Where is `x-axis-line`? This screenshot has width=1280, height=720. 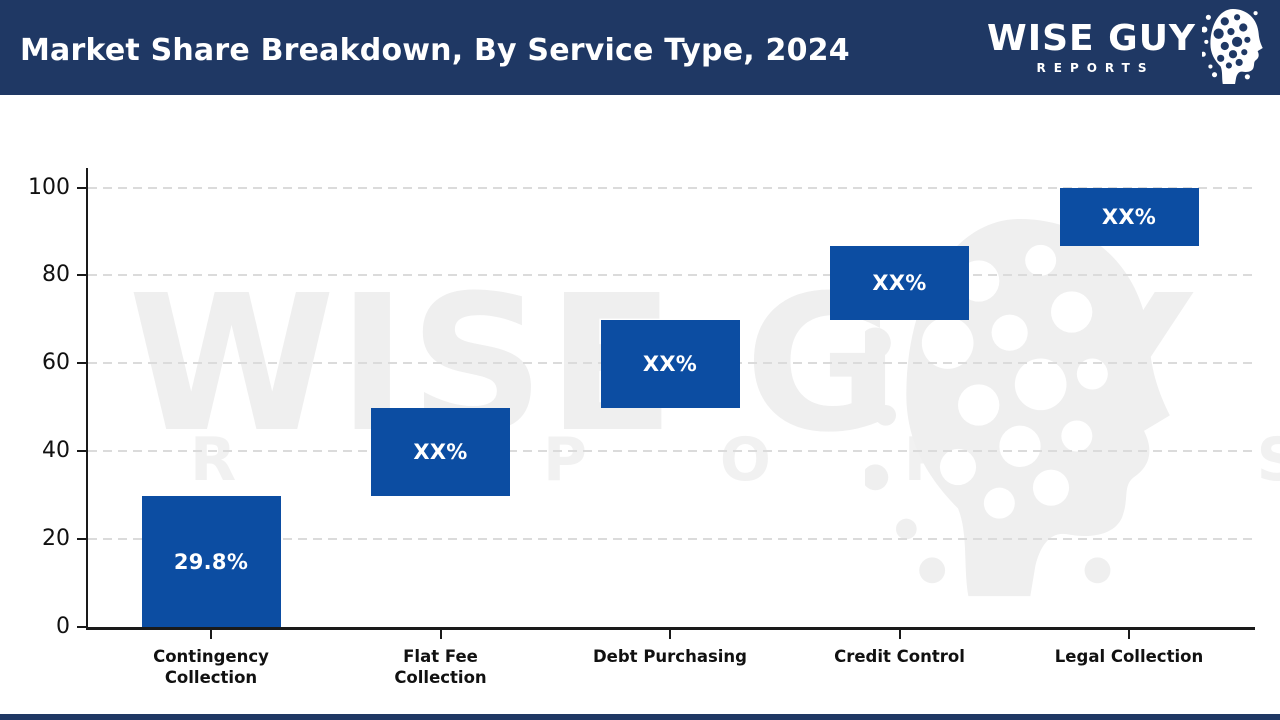
x-axis-line is located at coordinates (670, 628).